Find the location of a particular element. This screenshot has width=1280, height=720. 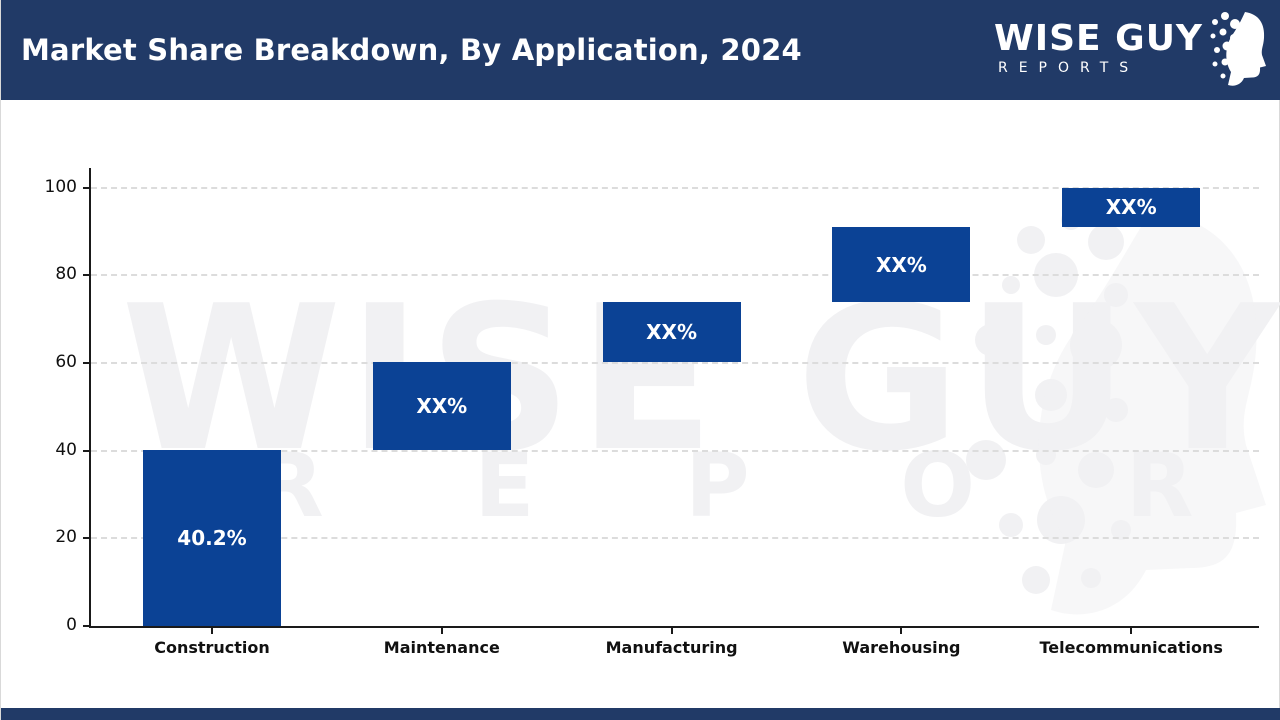

bar: 40.2% is located at coordinates (212, 537).